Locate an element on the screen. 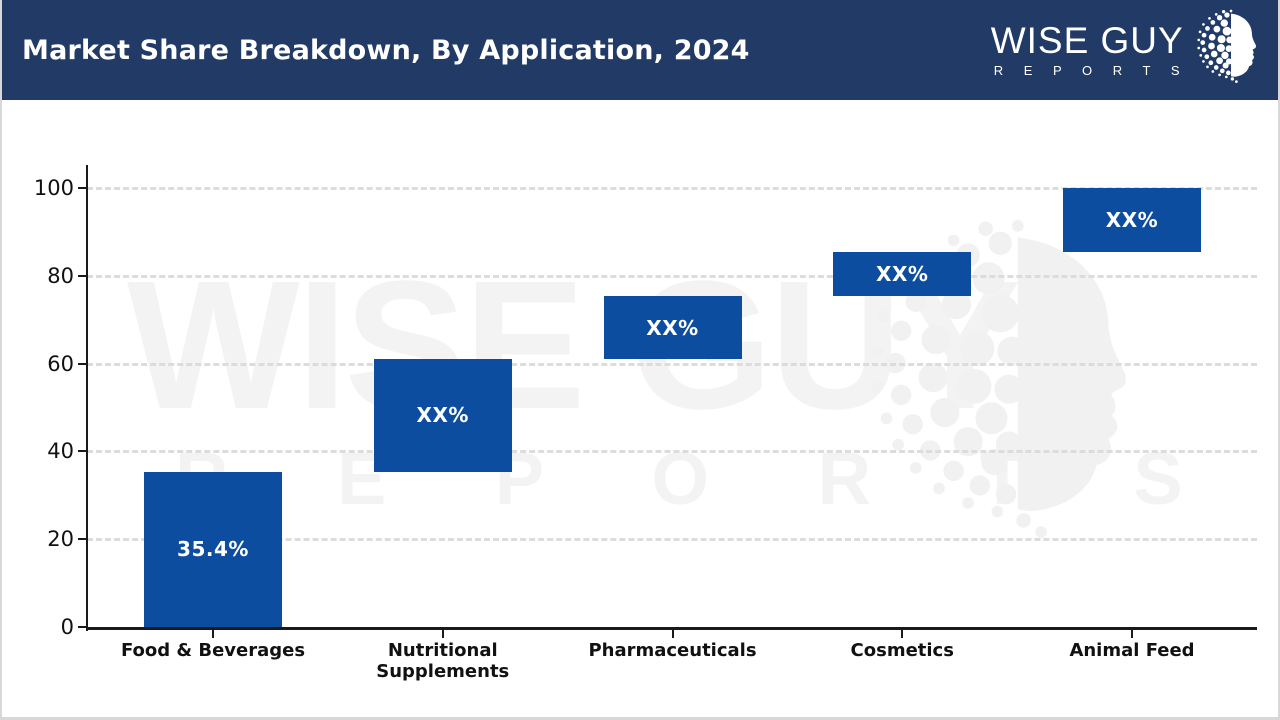 This screenshot has width=1280, height=720. logo-wordmark: WISE GUY is located at coordinates (1087, 40).